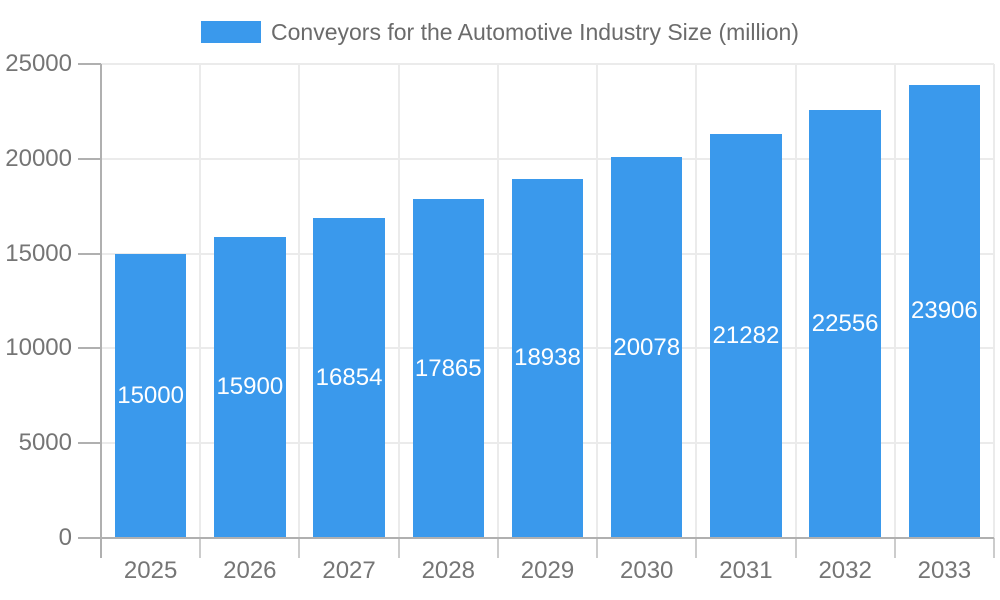  I want to click on bar-value-label: 15900, so click(250, 387).